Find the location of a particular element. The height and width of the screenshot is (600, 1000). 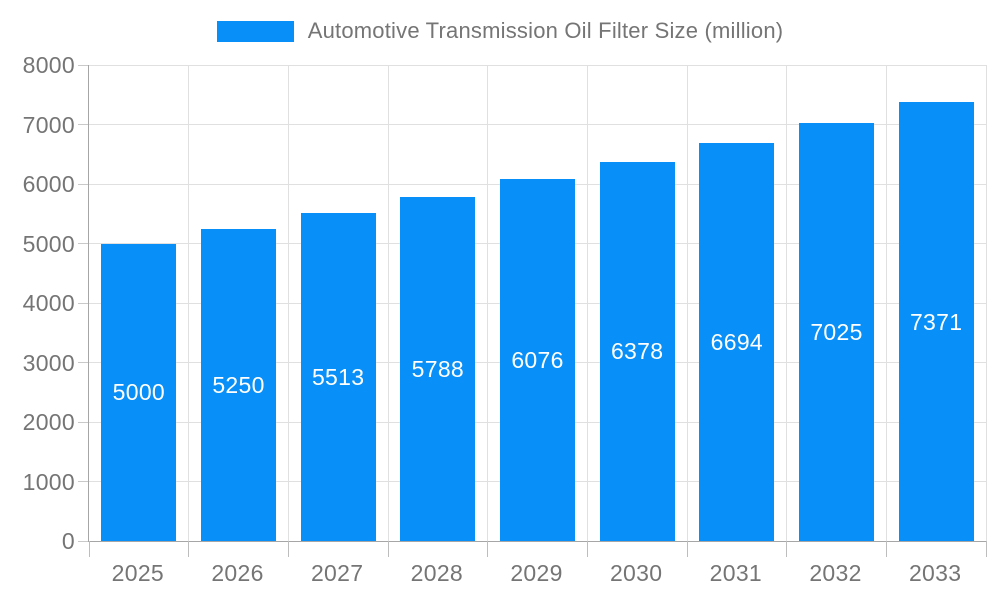

bar-value-label: 6694 is located at coordinates (737, 341).